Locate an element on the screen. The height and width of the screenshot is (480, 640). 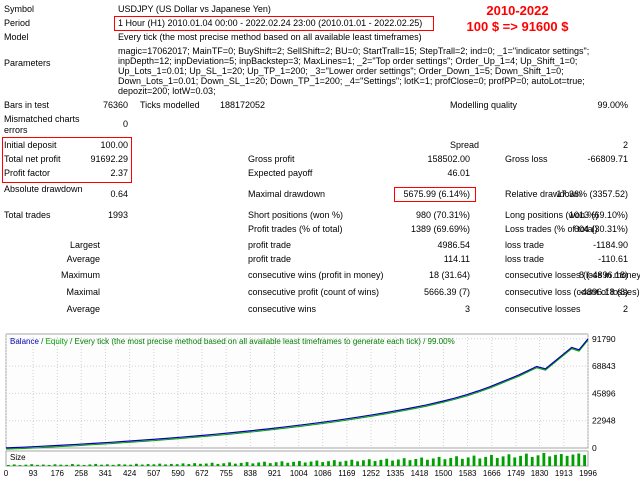
model-label: Model is located at coordinates (16, 37).